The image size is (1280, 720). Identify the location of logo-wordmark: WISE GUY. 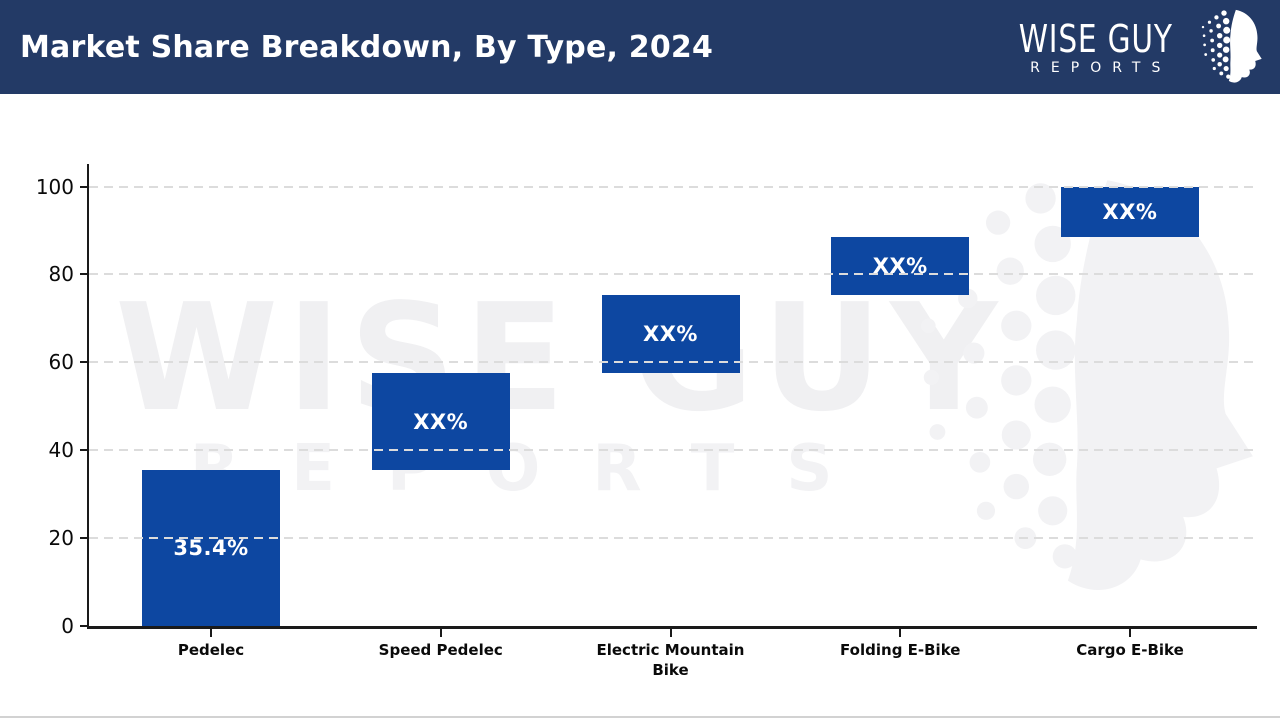
(1095, 38).